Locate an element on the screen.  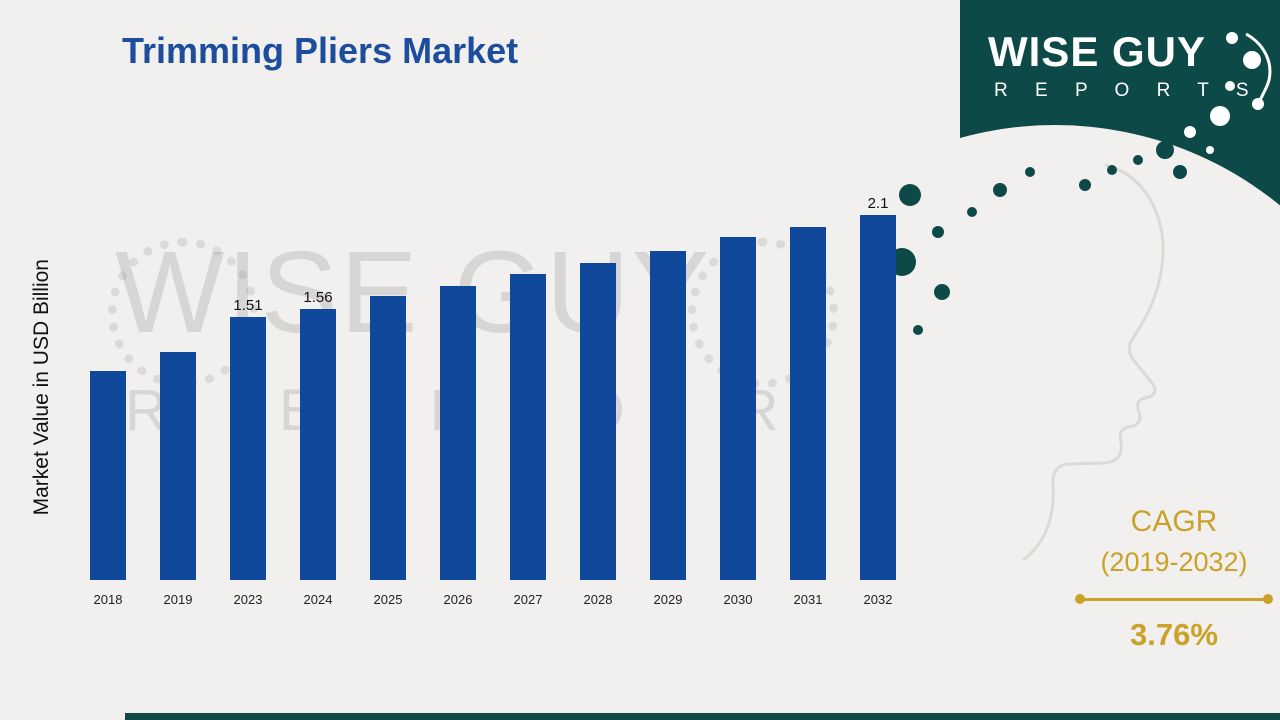
x-tick-label: 2024 is located at coordinates (318, 599).